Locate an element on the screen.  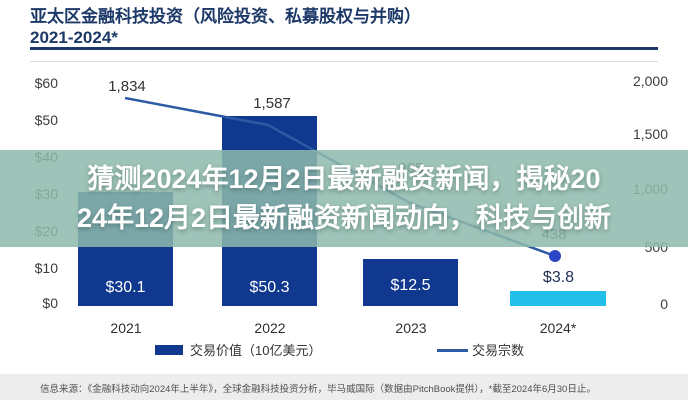
bar-2023 is located at coordinates (410, 282).